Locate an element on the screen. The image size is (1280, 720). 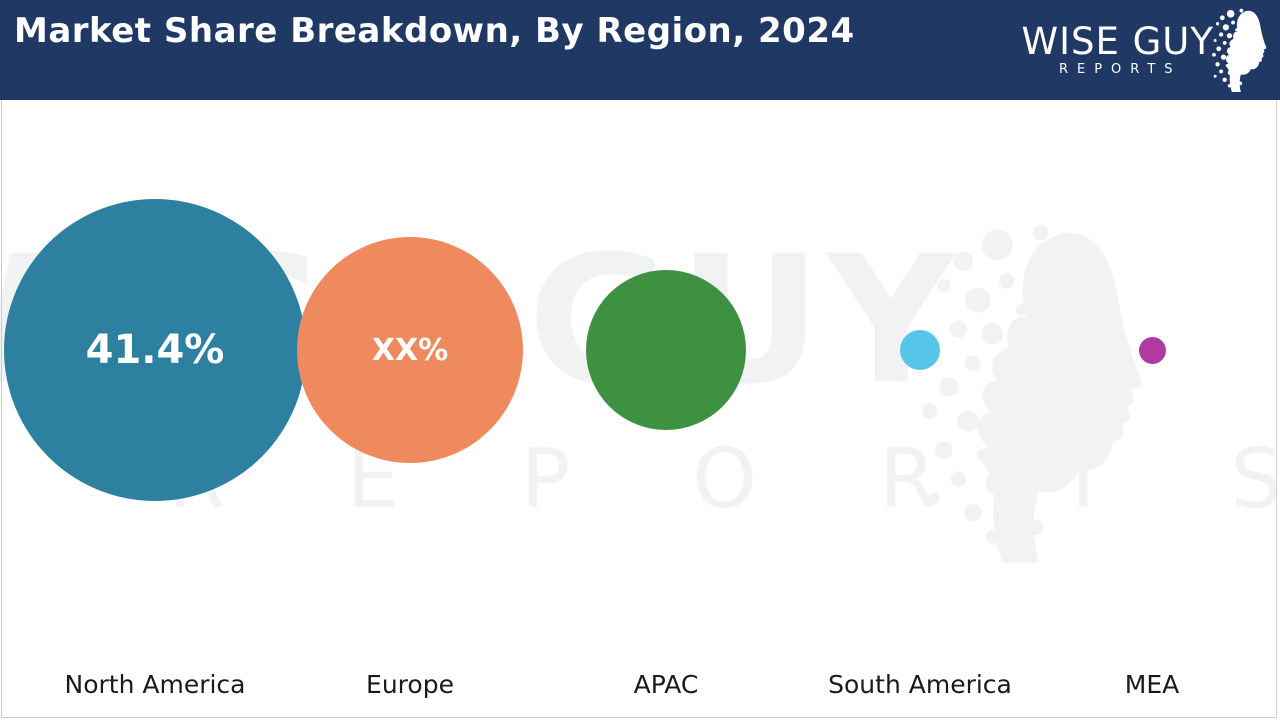
bubble-apac is located at coordinates (666, 350).